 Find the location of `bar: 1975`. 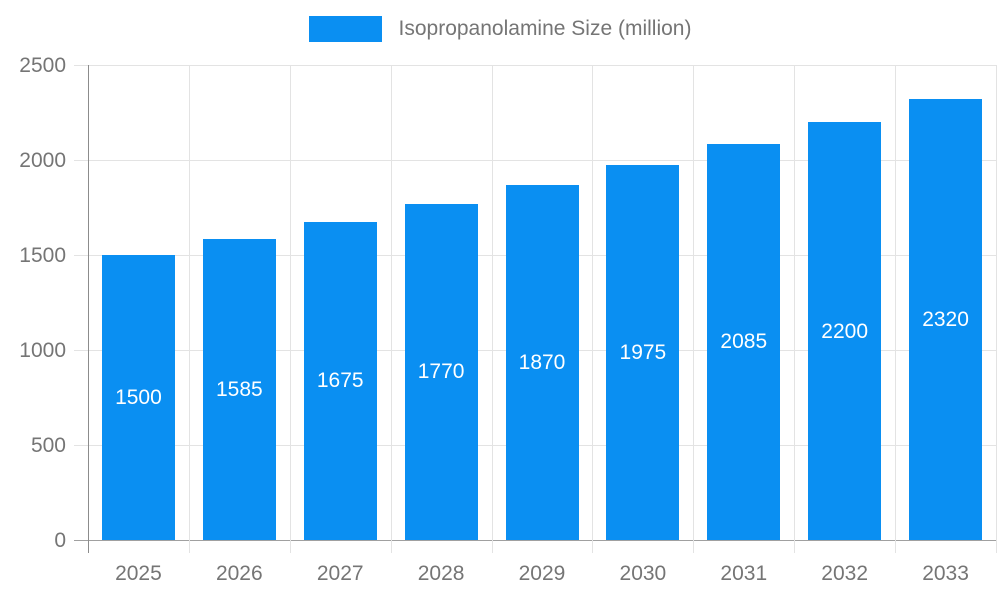

bar: 1975 is located at coordinates (643, 352).